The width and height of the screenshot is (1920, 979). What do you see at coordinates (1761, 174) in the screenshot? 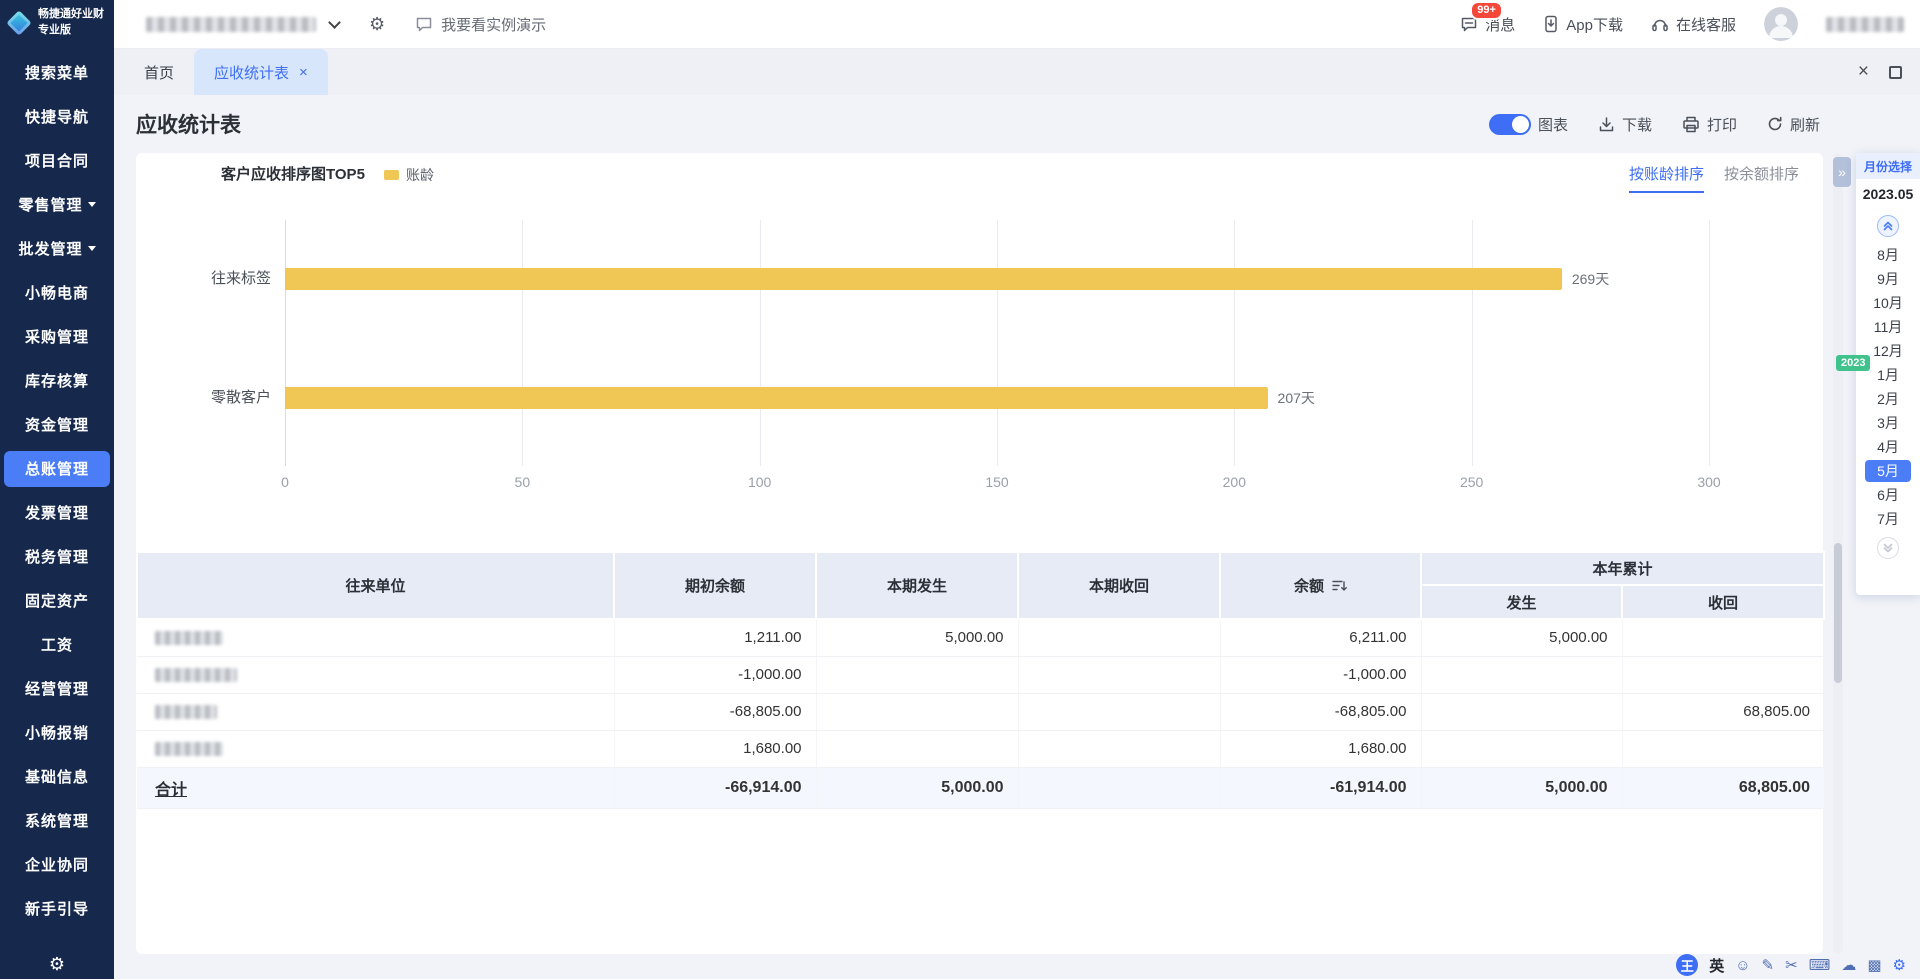
I see `sort-by-balance-tab: 按余额排序` at bounding box center [1761, 174].